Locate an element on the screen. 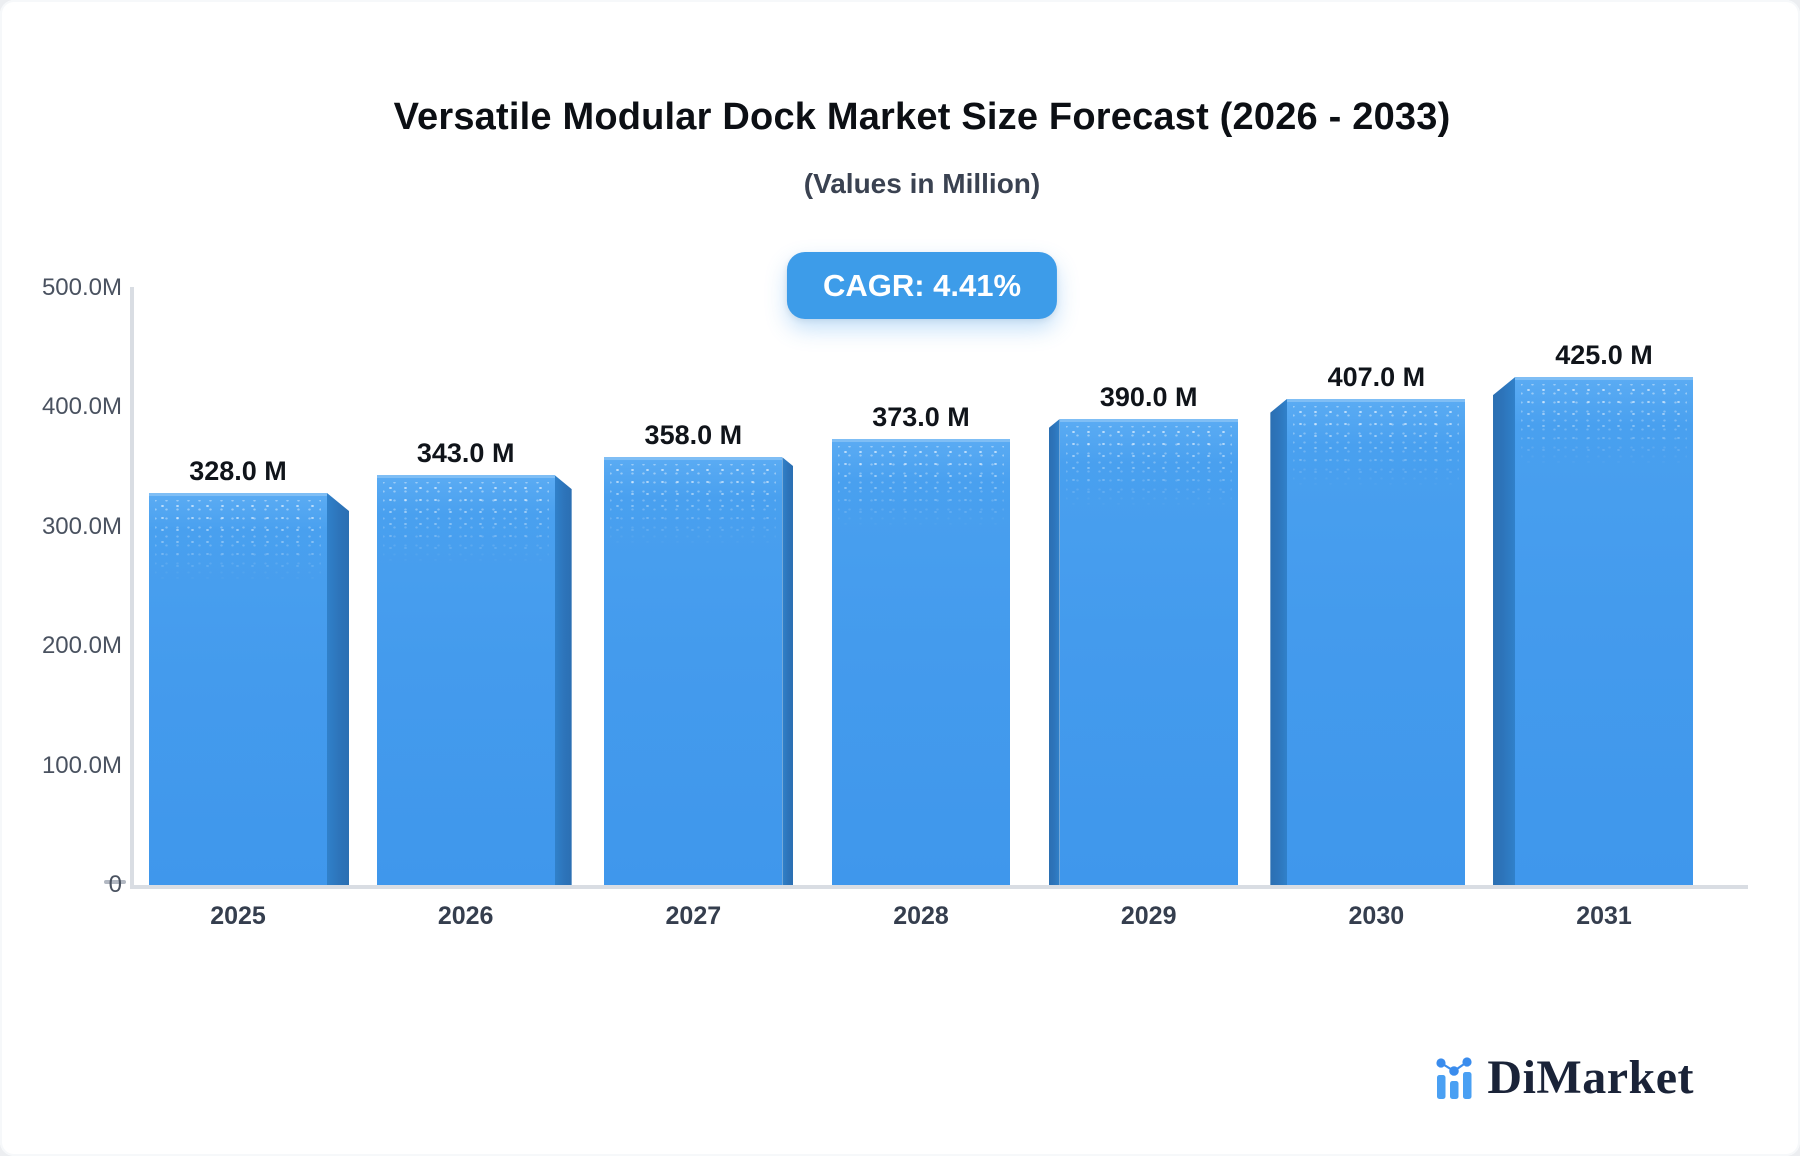 The image size is (1800, 1156). bar-group-2029 is located at coordinates (1143, 651).